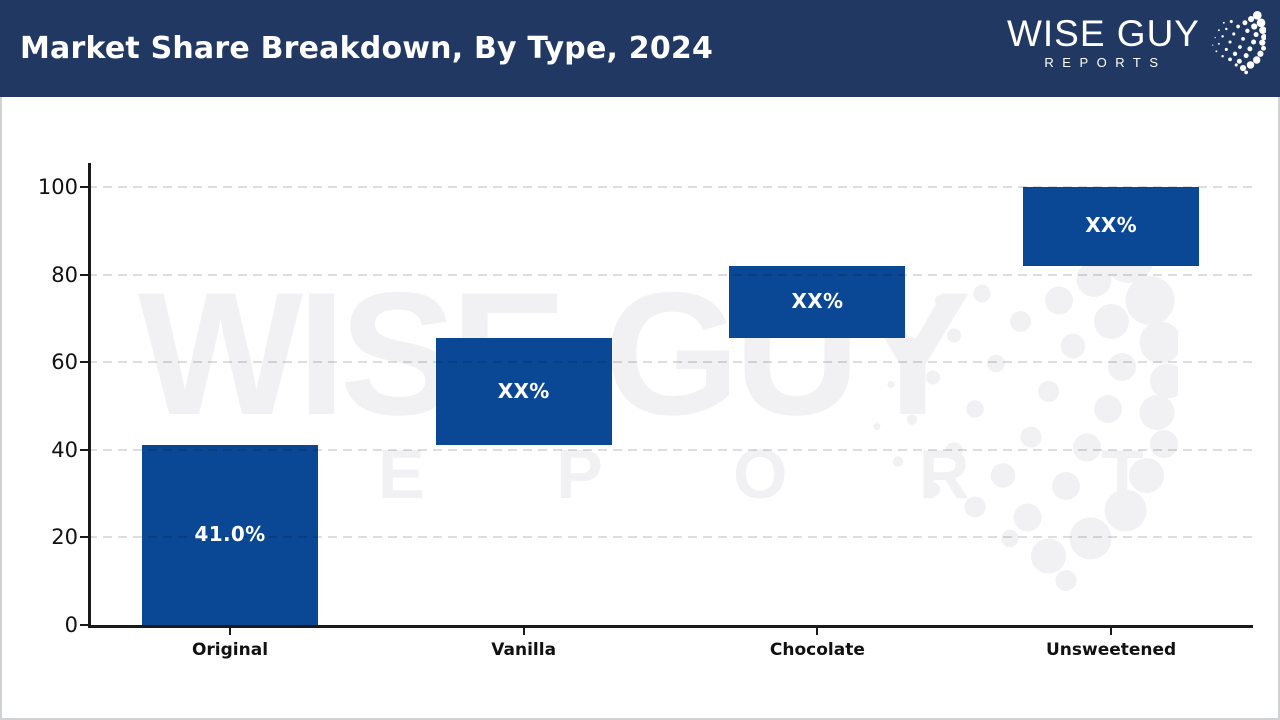  I want to click on x-tick-label: Unsweetened, so click(1111, 650).